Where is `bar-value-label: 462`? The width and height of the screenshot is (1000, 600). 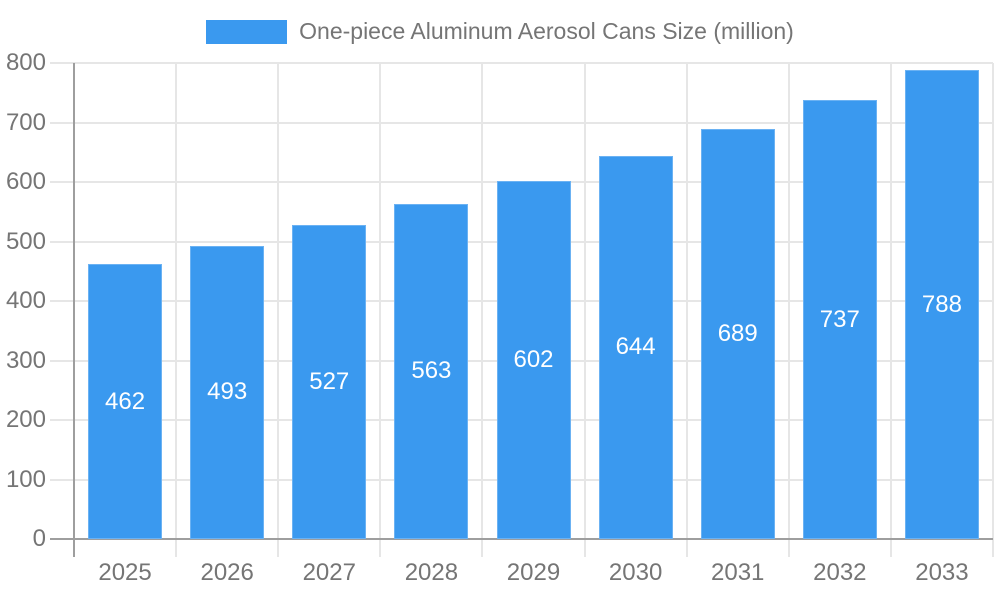 bar-value-label: 462 is located at coordinates (125, 401).